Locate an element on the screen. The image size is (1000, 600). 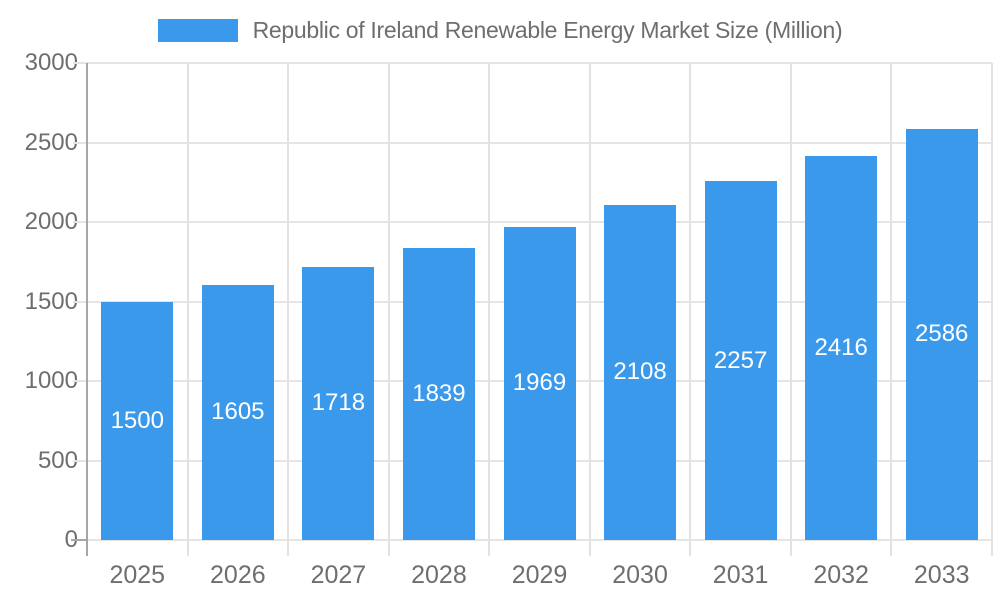
x-axis-label: 2026 is located at coordinates (238, 575).